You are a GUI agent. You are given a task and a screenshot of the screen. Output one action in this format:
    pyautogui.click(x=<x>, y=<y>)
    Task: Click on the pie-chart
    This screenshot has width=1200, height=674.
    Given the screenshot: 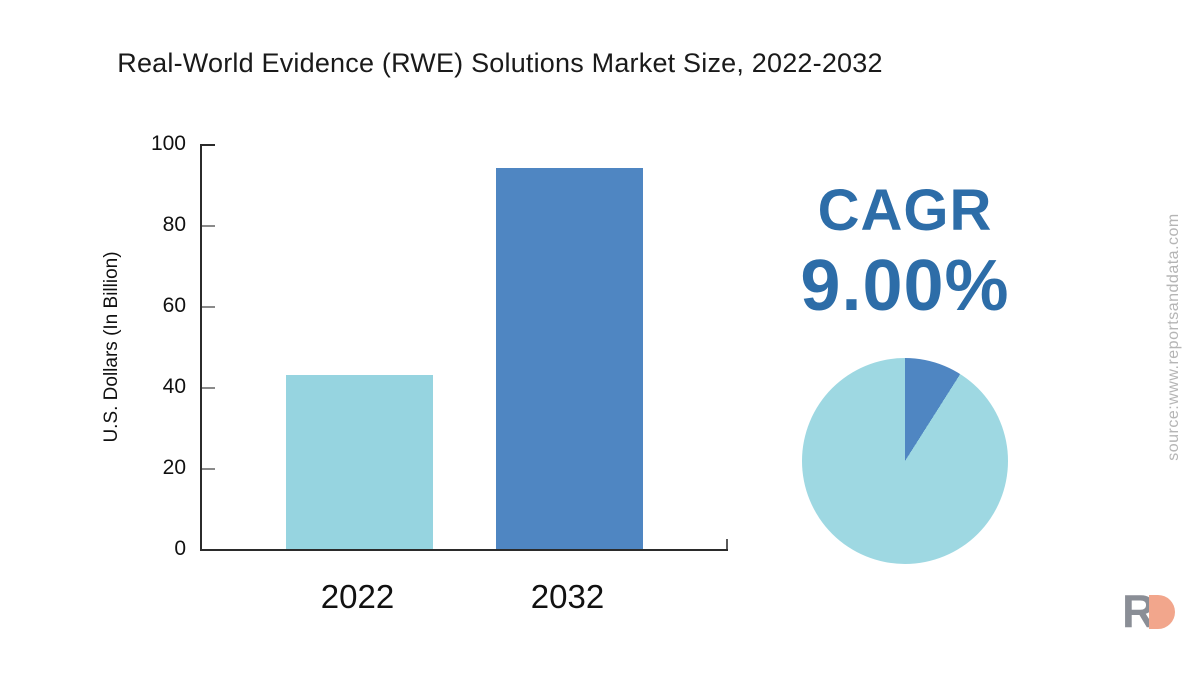 What is the action you would take?
    pyautogui.click(x=905, y=461)
    